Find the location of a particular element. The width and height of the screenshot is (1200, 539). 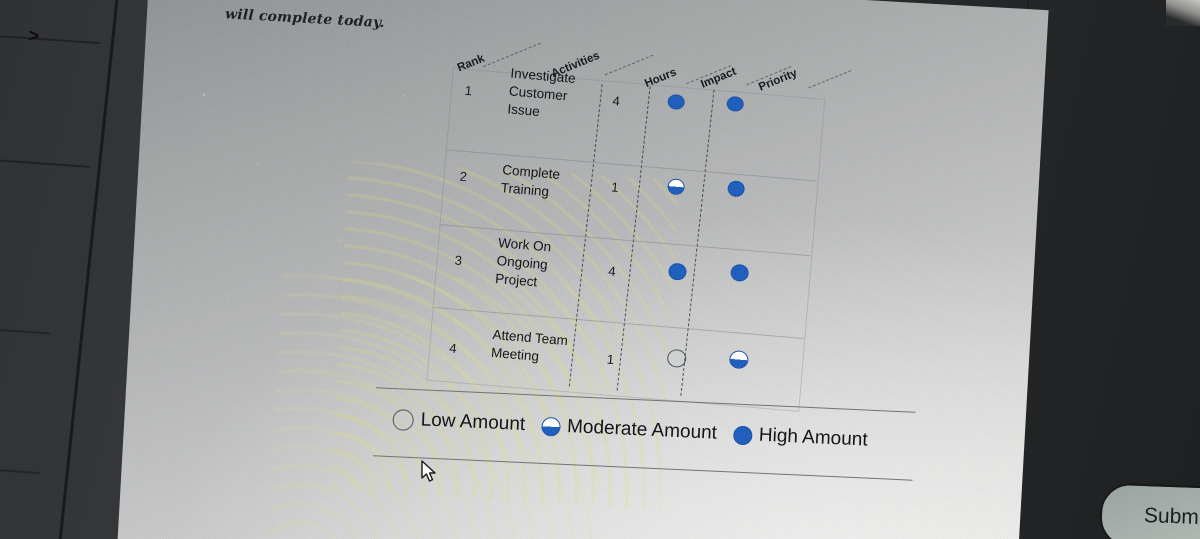

high-amount-icon is located at coordinates (742, 435).